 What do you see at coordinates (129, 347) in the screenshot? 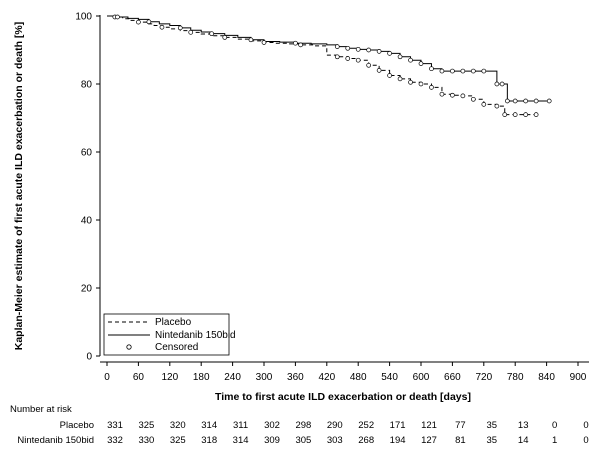
I see `legend-censored-marker` at bounding box center [129, 347].